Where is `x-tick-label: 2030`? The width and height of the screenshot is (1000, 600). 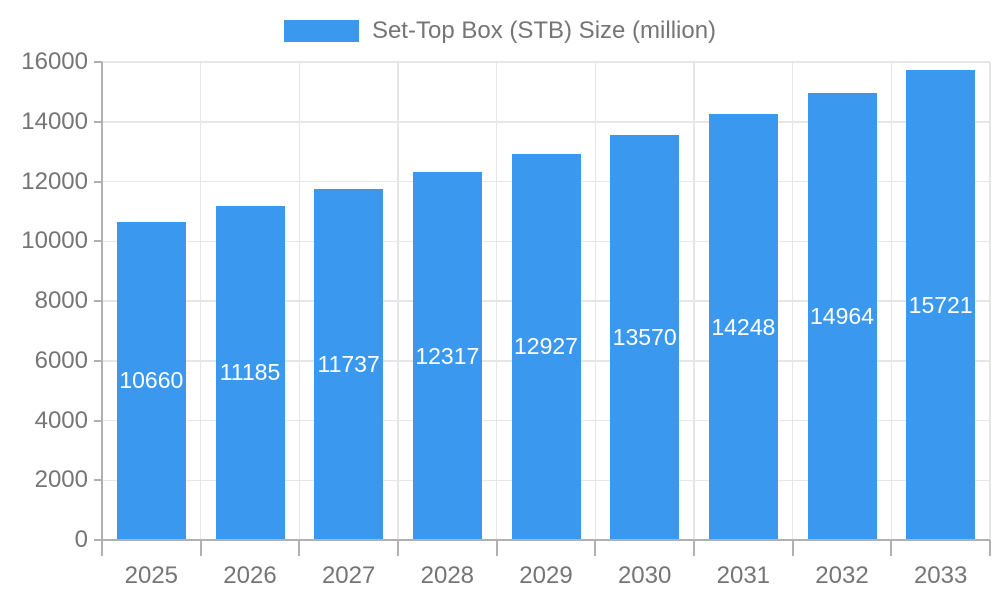 x-tick-label: 2030 is located at coordinates (644, 575).